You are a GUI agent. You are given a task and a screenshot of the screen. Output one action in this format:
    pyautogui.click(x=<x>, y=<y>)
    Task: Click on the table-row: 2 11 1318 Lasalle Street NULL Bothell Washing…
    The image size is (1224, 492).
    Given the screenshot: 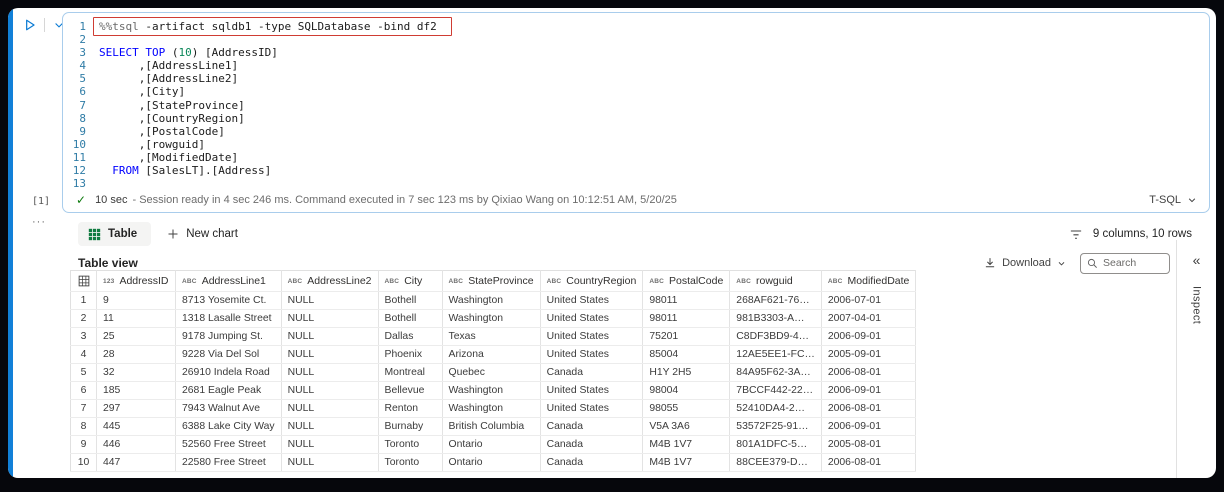 What is the action you would take?
    pyautogui.click(x=493, y=318)
    